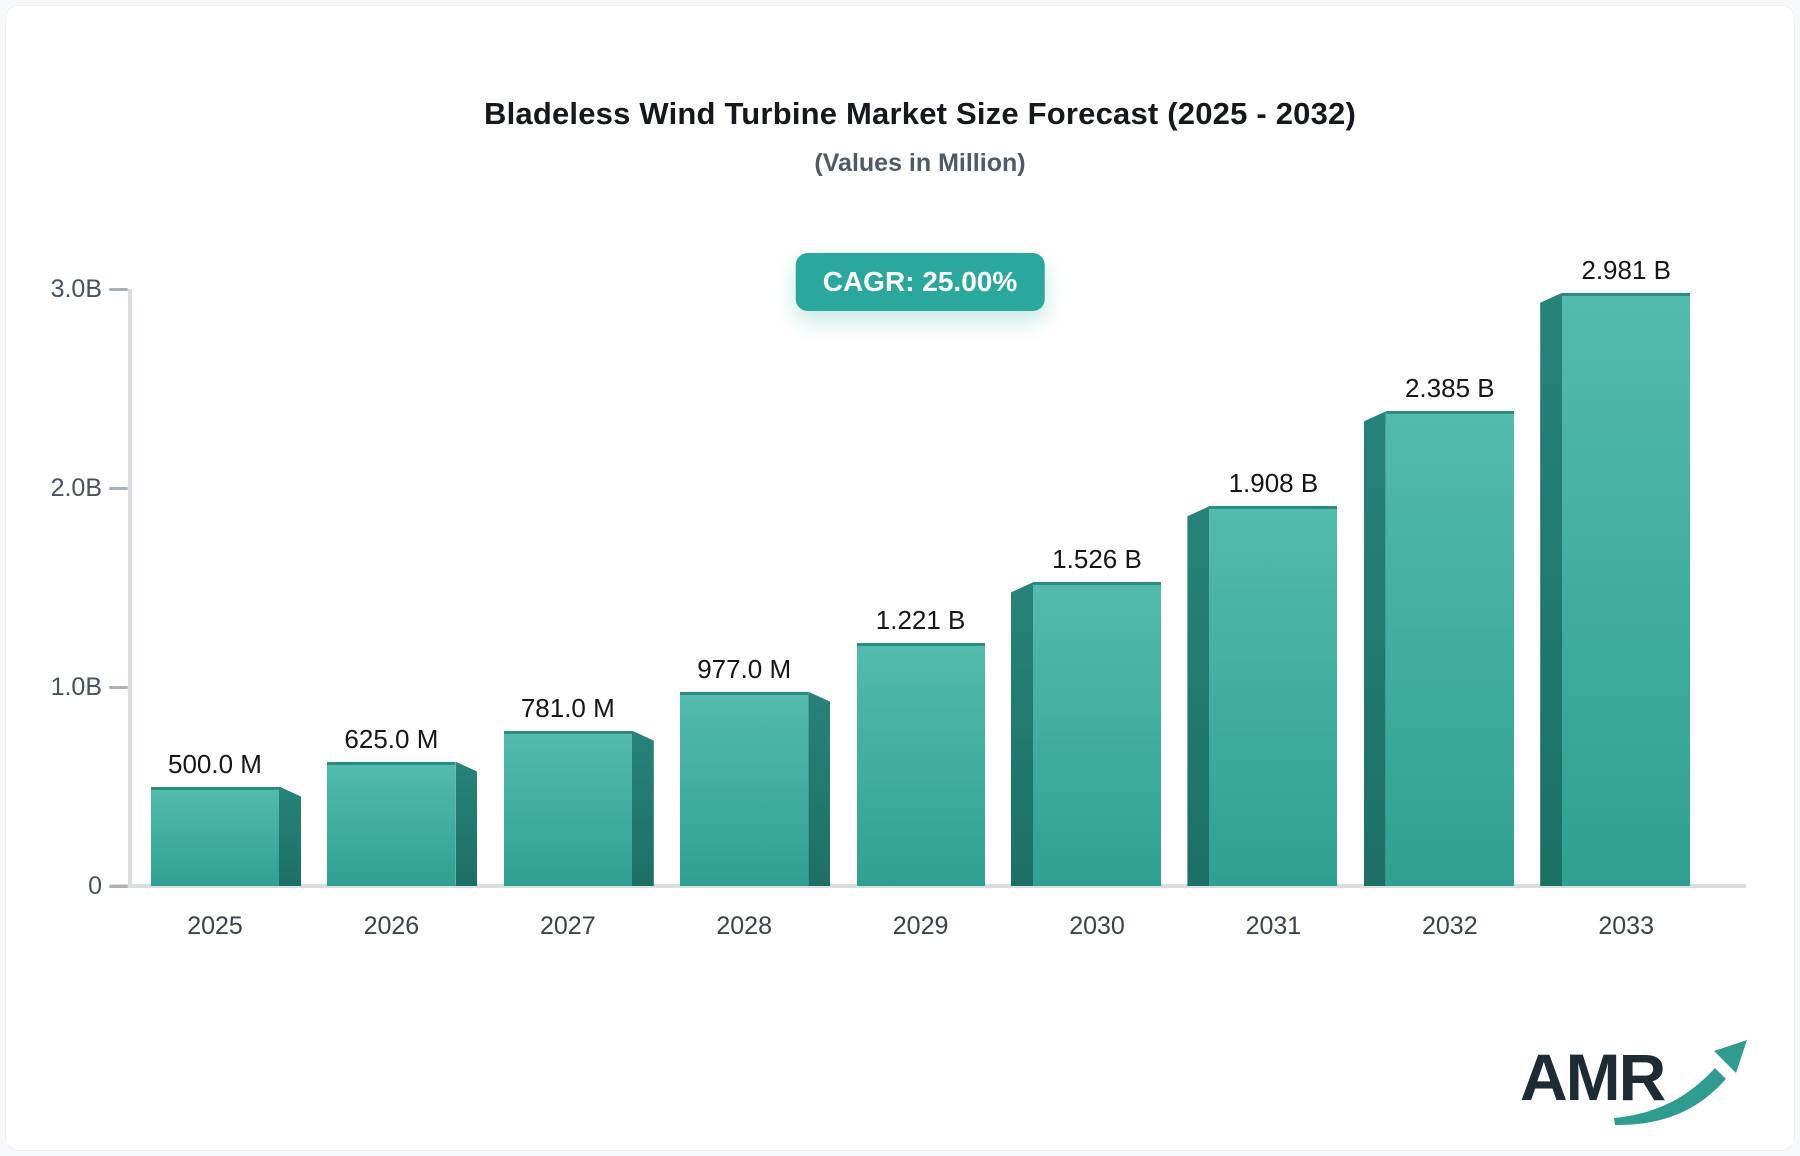 Image resolution: width=1800 pixels, height=1156 pixels. What do you see at coordinates (215, 763) in the screenshot?
I see `bar-value-label-2025: 500.0 M` at bounding box center [215, 763].